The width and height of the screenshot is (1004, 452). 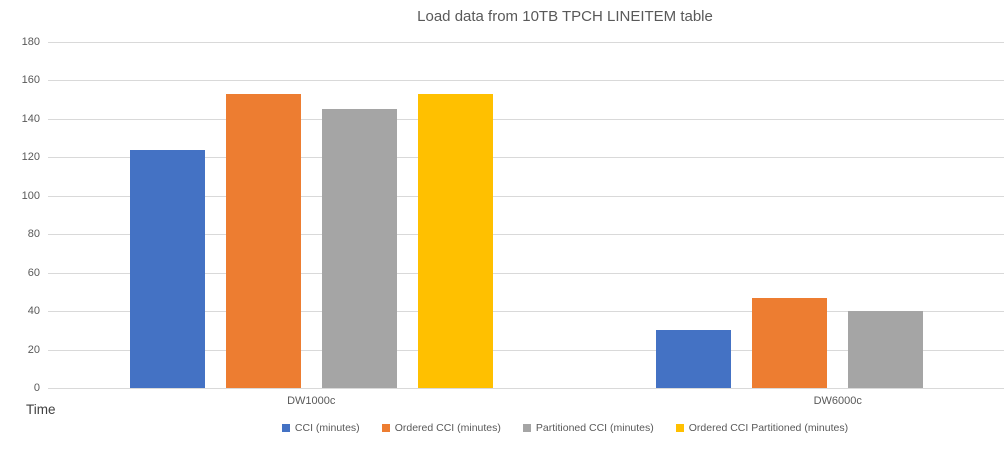 What do you see at coordinates (41, 409) in the screenshot?
I see `y-axis-title: Time` at bounding box center [41, 409].